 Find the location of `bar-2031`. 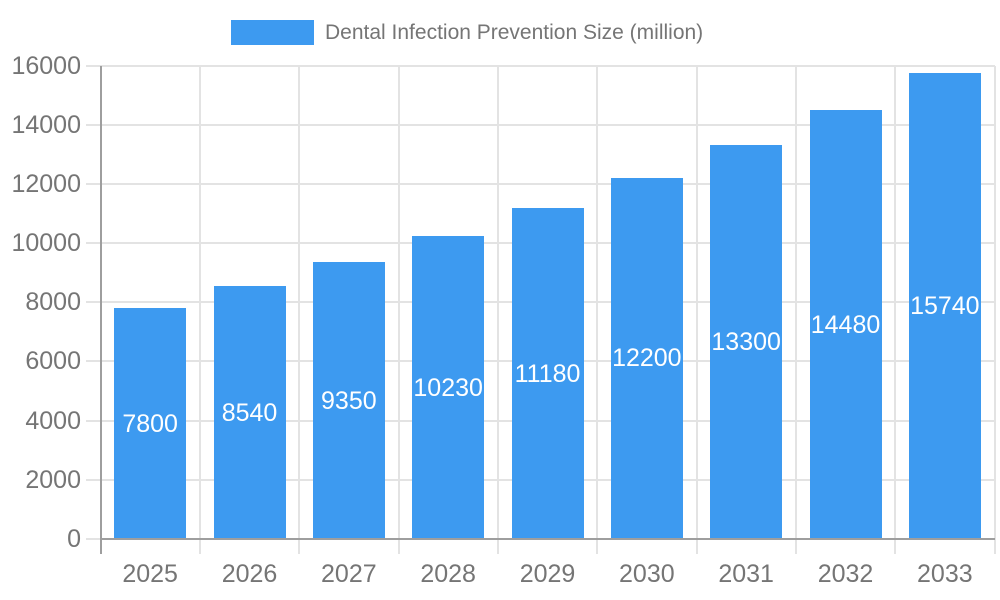

bar-2031 is located at coordinates (746, 342).